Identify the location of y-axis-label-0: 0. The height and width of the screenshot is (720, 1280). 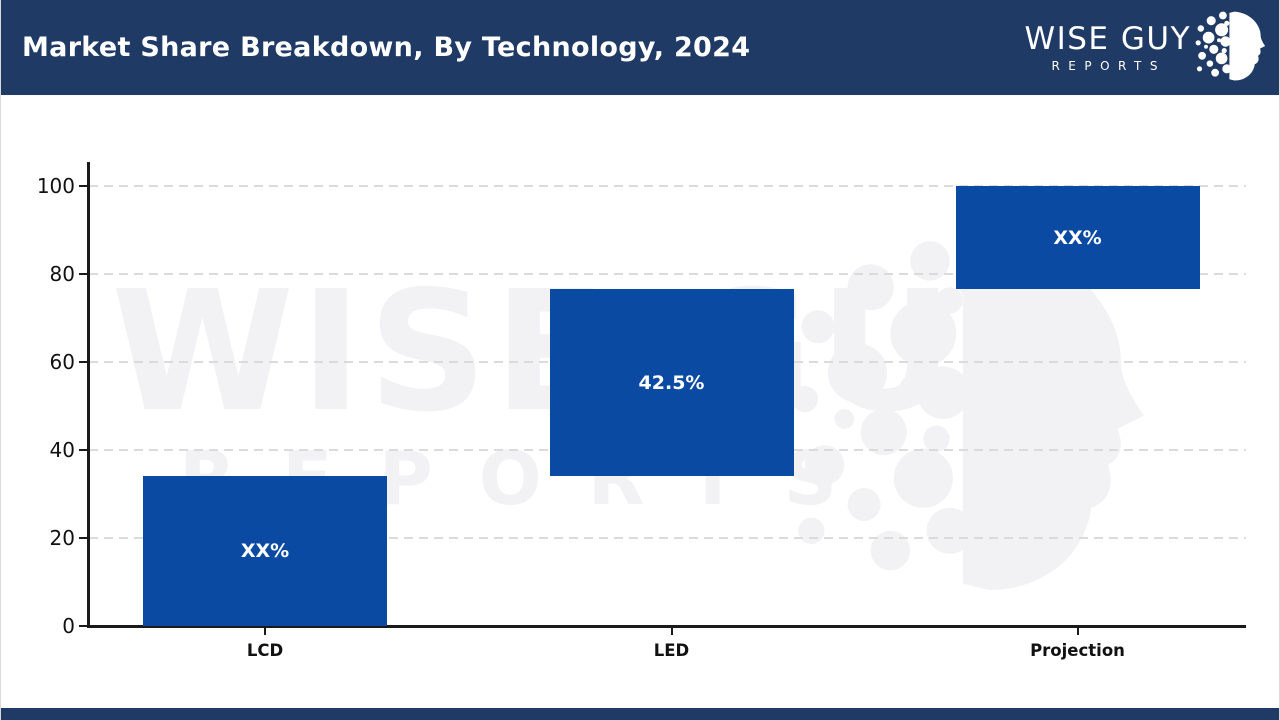
(68, 626).